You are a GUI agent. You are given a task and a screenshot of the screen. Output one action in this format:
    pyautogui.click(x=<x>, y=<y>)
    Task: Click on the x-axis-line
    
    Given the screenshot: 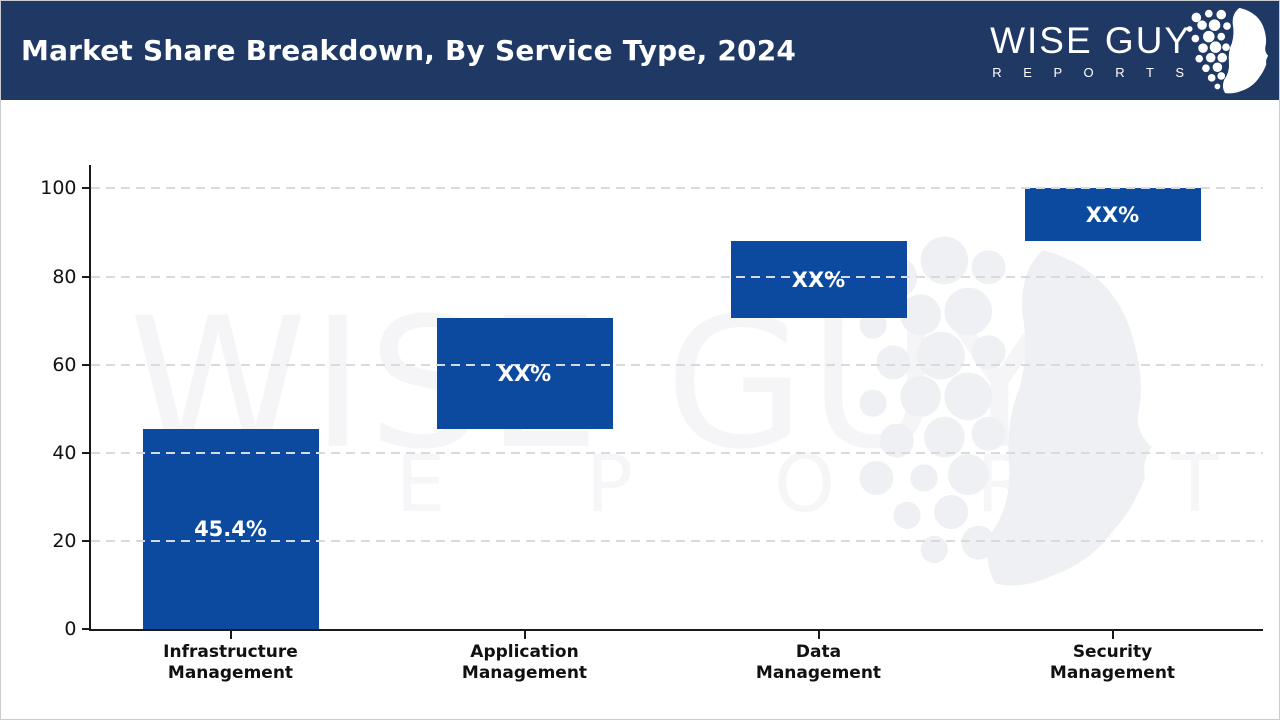 What is the action you would take?
    pyautogui.click(x=675, y=630)
    